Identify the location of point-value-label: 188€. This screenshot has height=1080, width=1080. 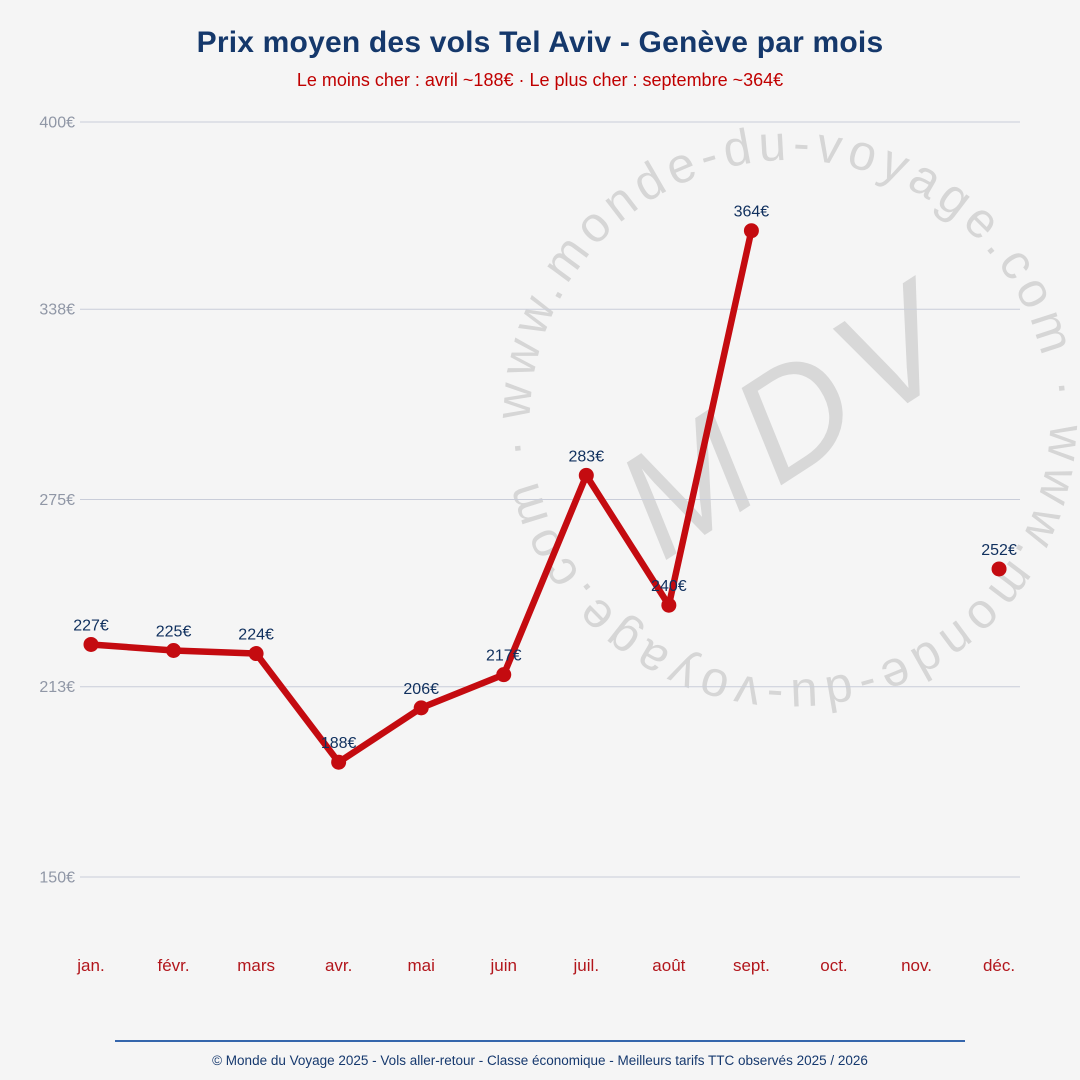
(339, 743).